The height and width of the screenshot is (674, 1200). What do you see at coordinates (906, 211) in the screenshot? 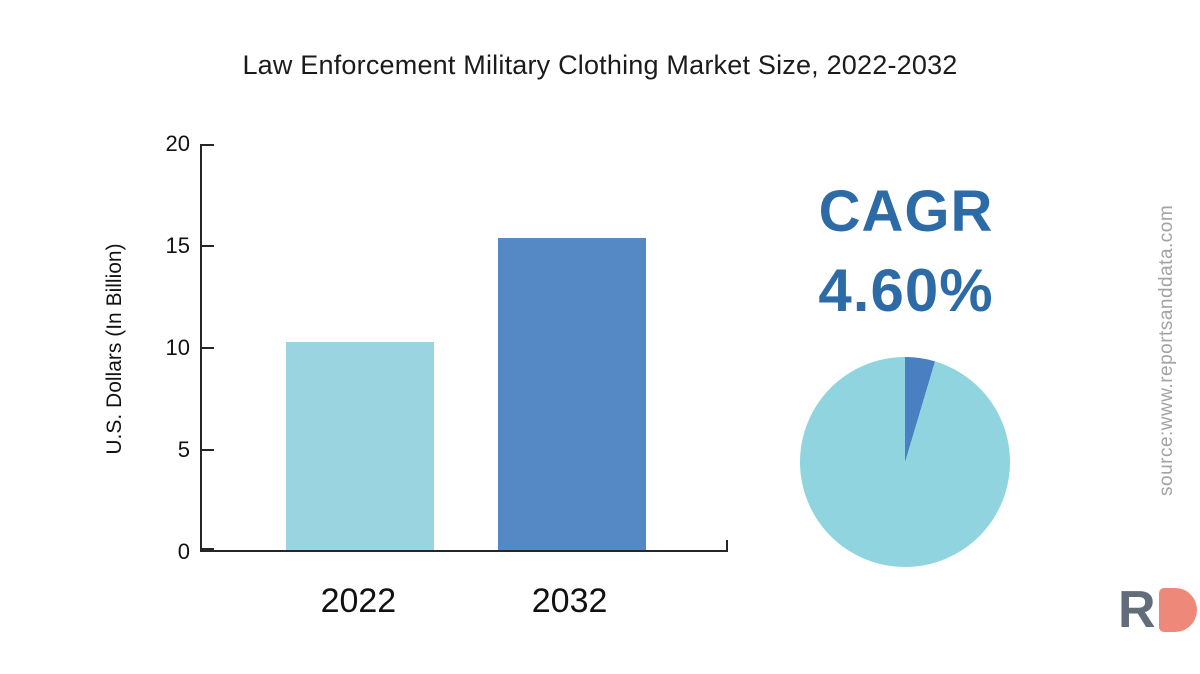
I see `cagr-label: CAGR` at bounding box center [906, 211].